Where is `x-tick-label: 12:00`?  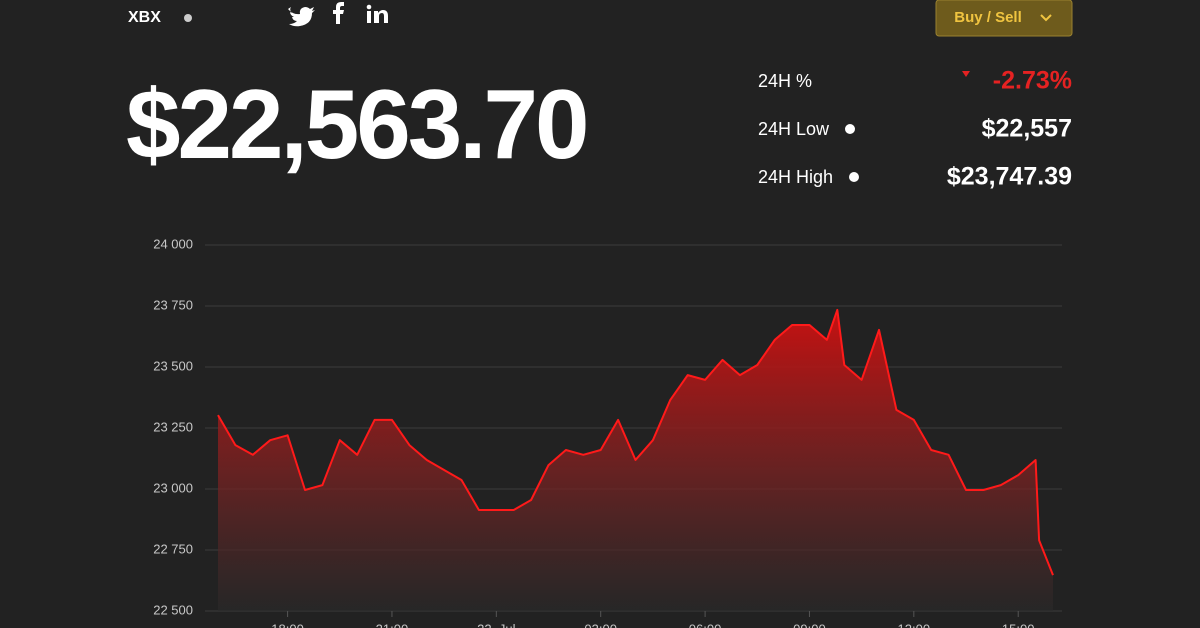 x-tick-label: 12:00 is located at coordinates (914, 624).